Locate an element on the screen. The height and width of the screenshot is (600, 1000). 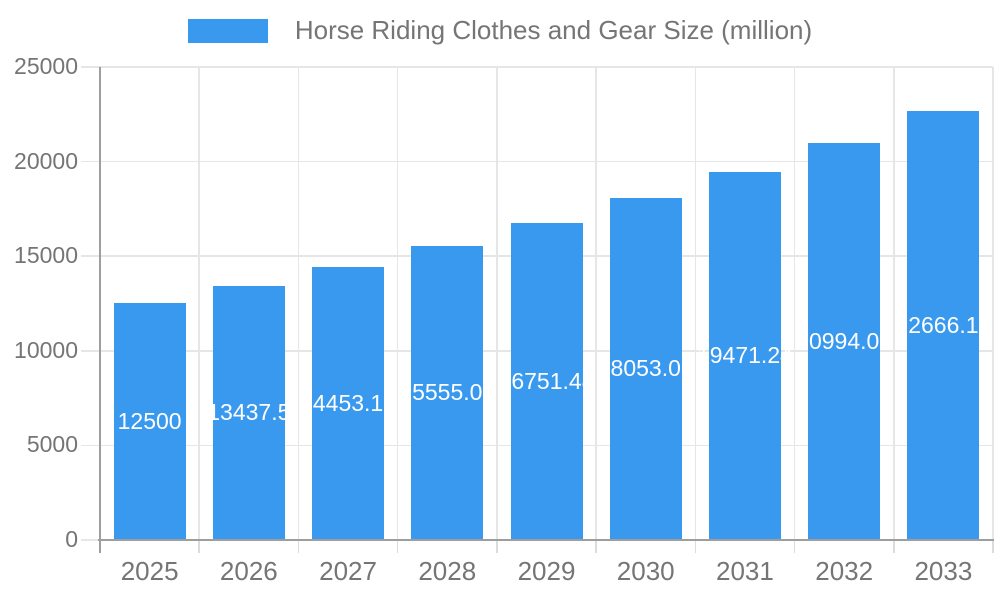
bar-value-label: 19471.24 is located at coordinates (744, 355).